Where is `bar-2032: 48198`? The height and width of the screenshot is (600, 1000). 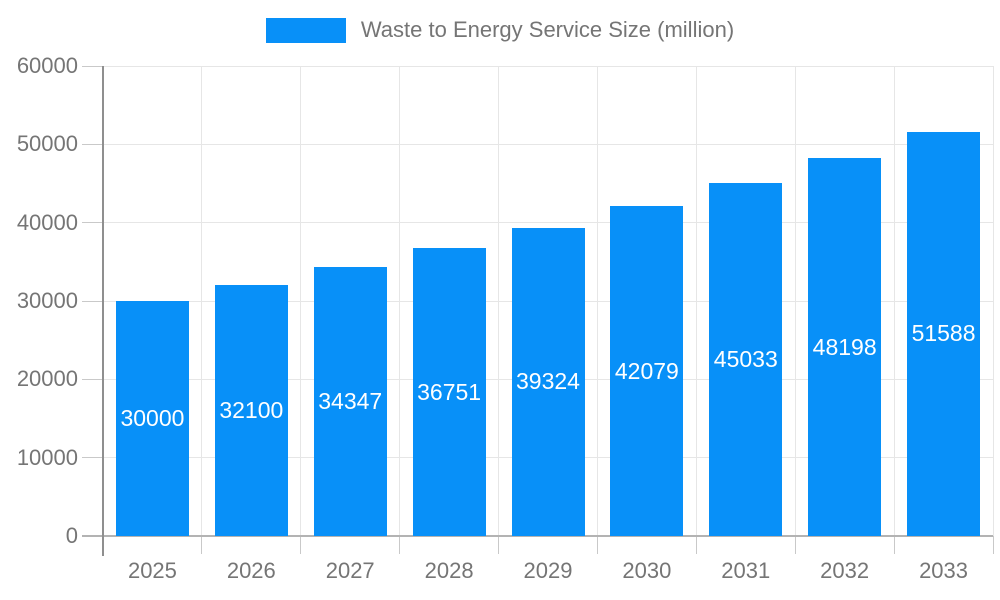 bar-2032: 48198 is located at coordinates (845, 347).